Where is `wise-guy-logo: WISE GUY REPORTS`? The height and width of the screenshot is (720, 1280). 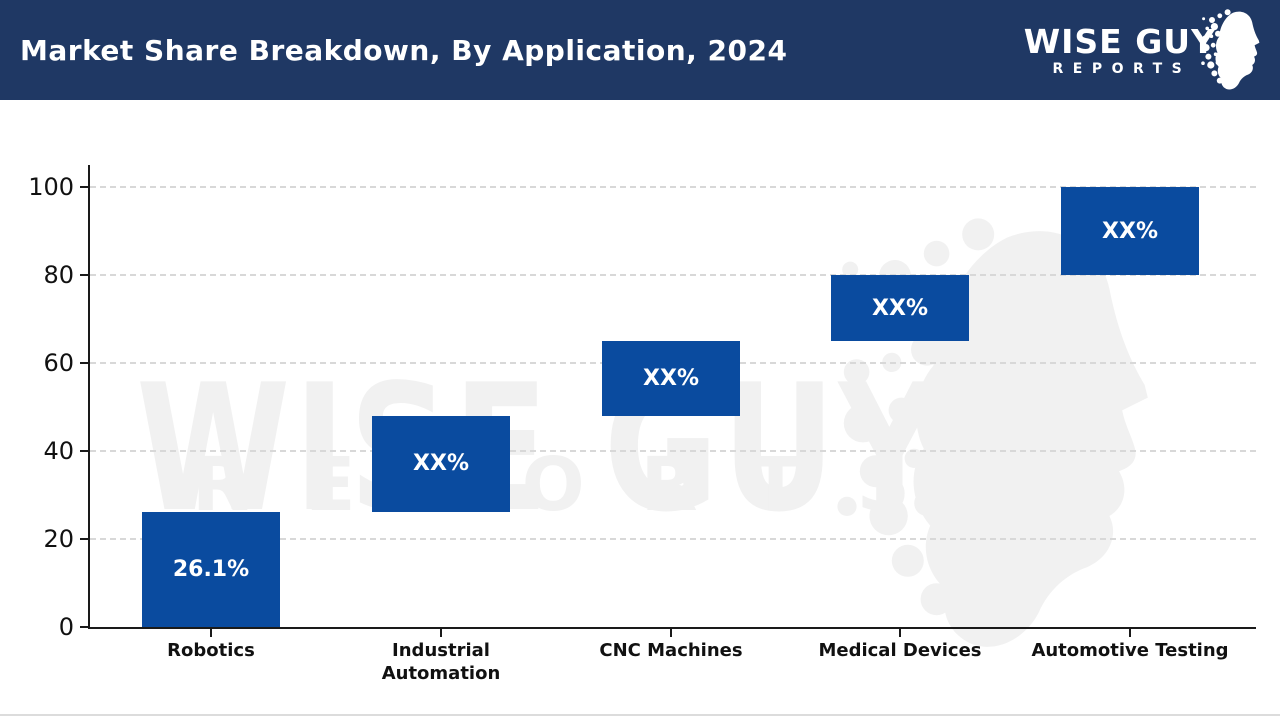
wise-guy-logo: WISE GUY REPORTS is located at coordinates (1145, 50).